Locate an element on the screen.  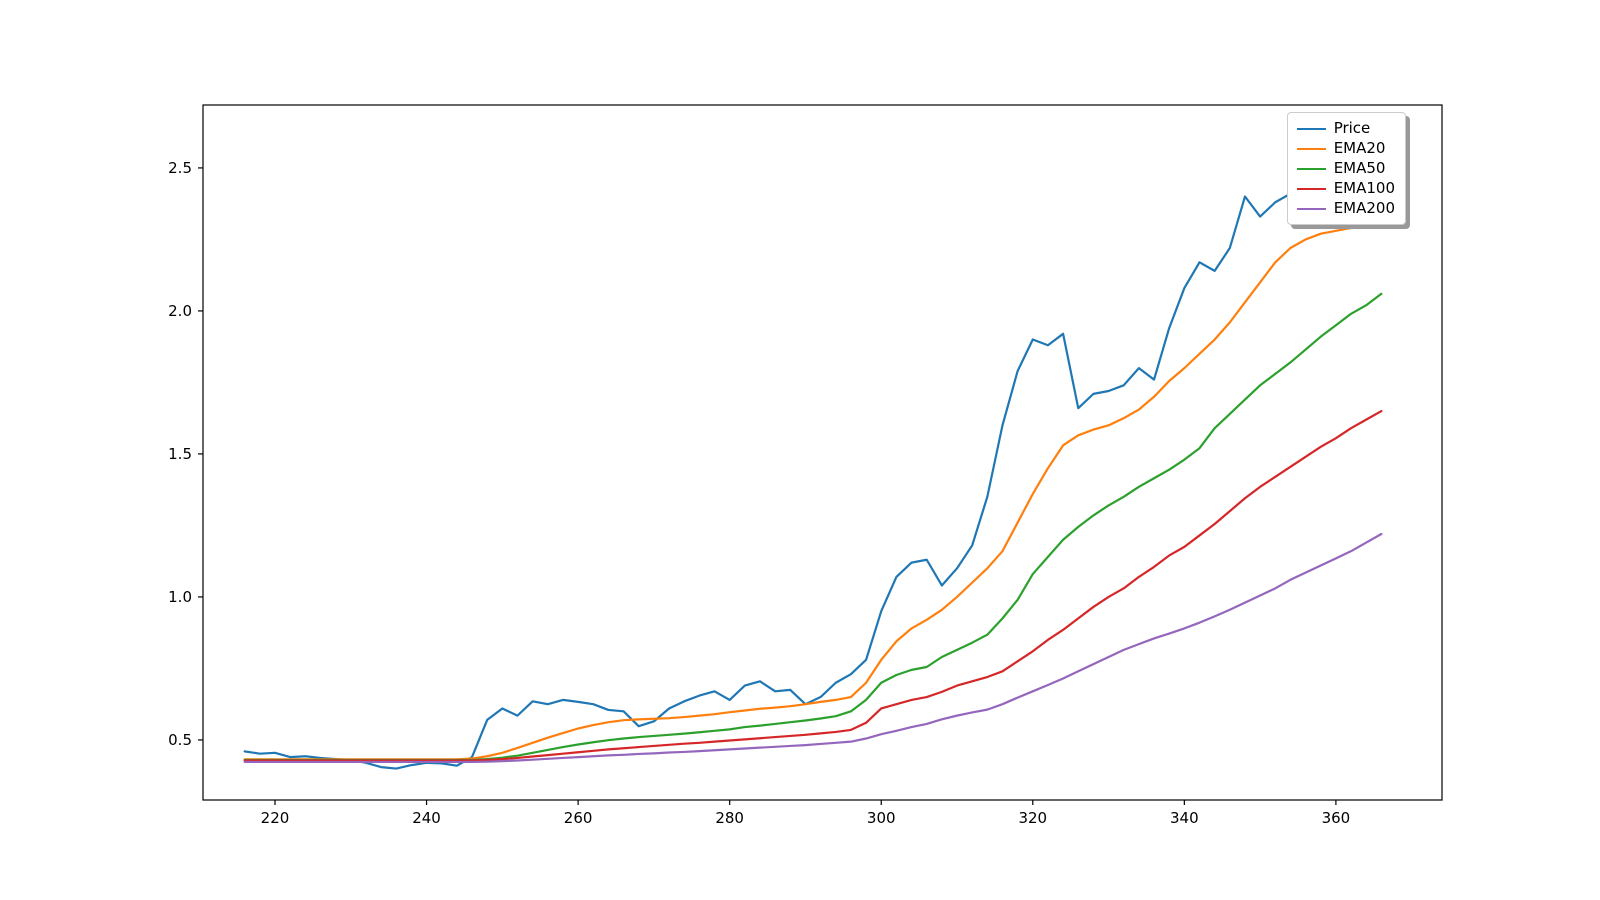
x-tick-label: 220 is located at coordinates (275, 818).